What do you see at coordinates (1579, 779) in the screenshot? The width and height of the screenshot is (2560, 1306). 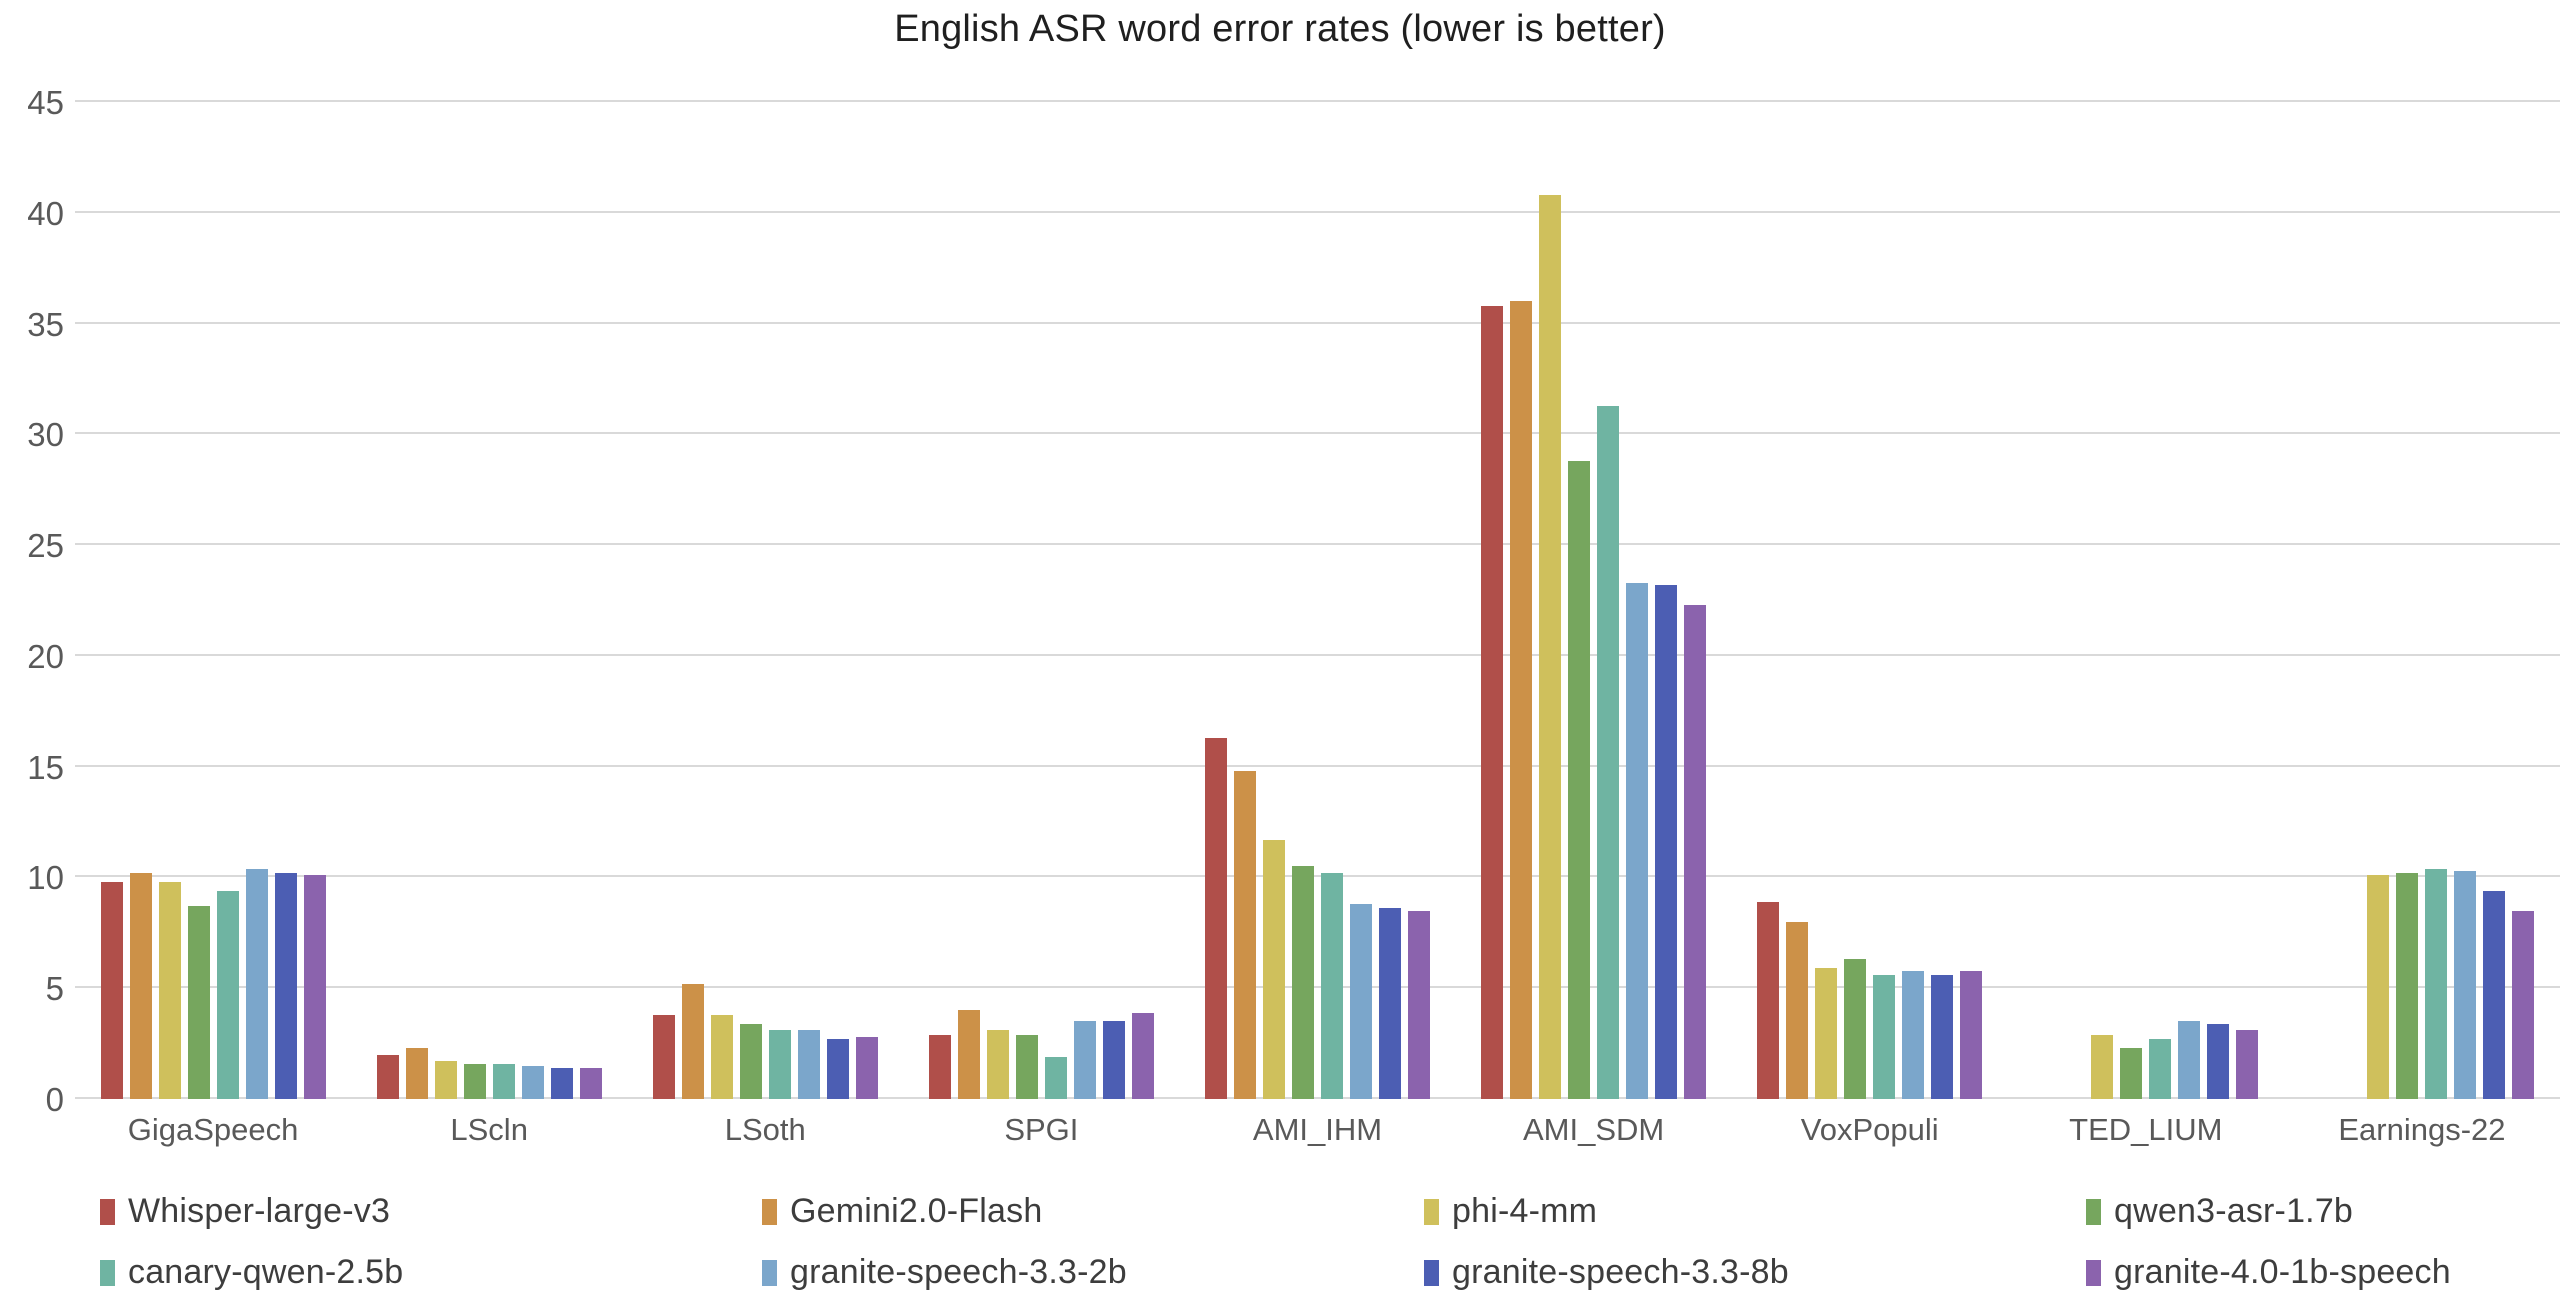 I see `bar-qwen3-asr-1.7b-AMI_SDM` at bounding box center [1579, 779].